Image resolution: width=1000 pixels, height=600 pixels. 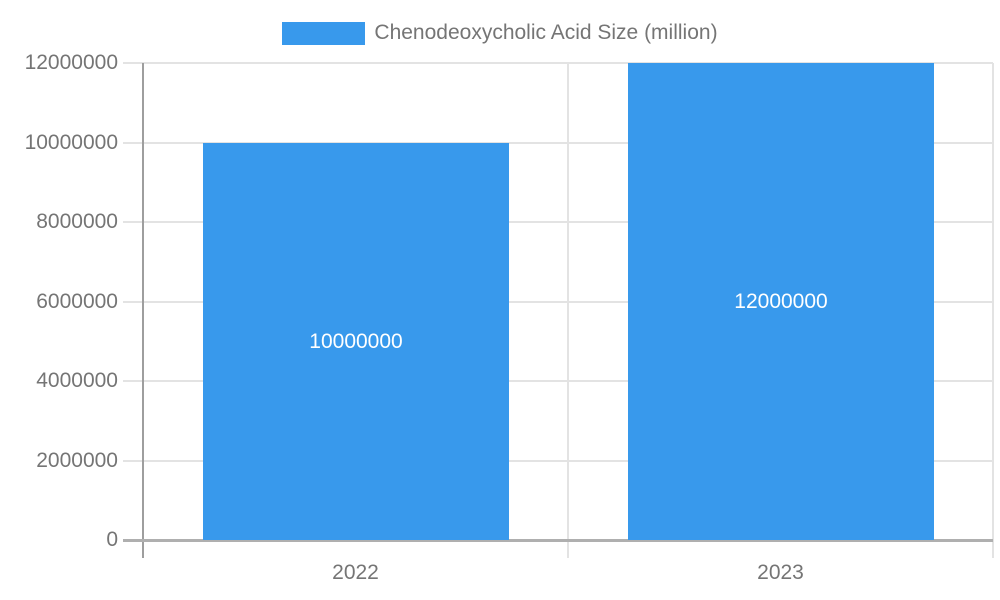 I want to click on y-tick-label: 0, so click(x=112, y=539).